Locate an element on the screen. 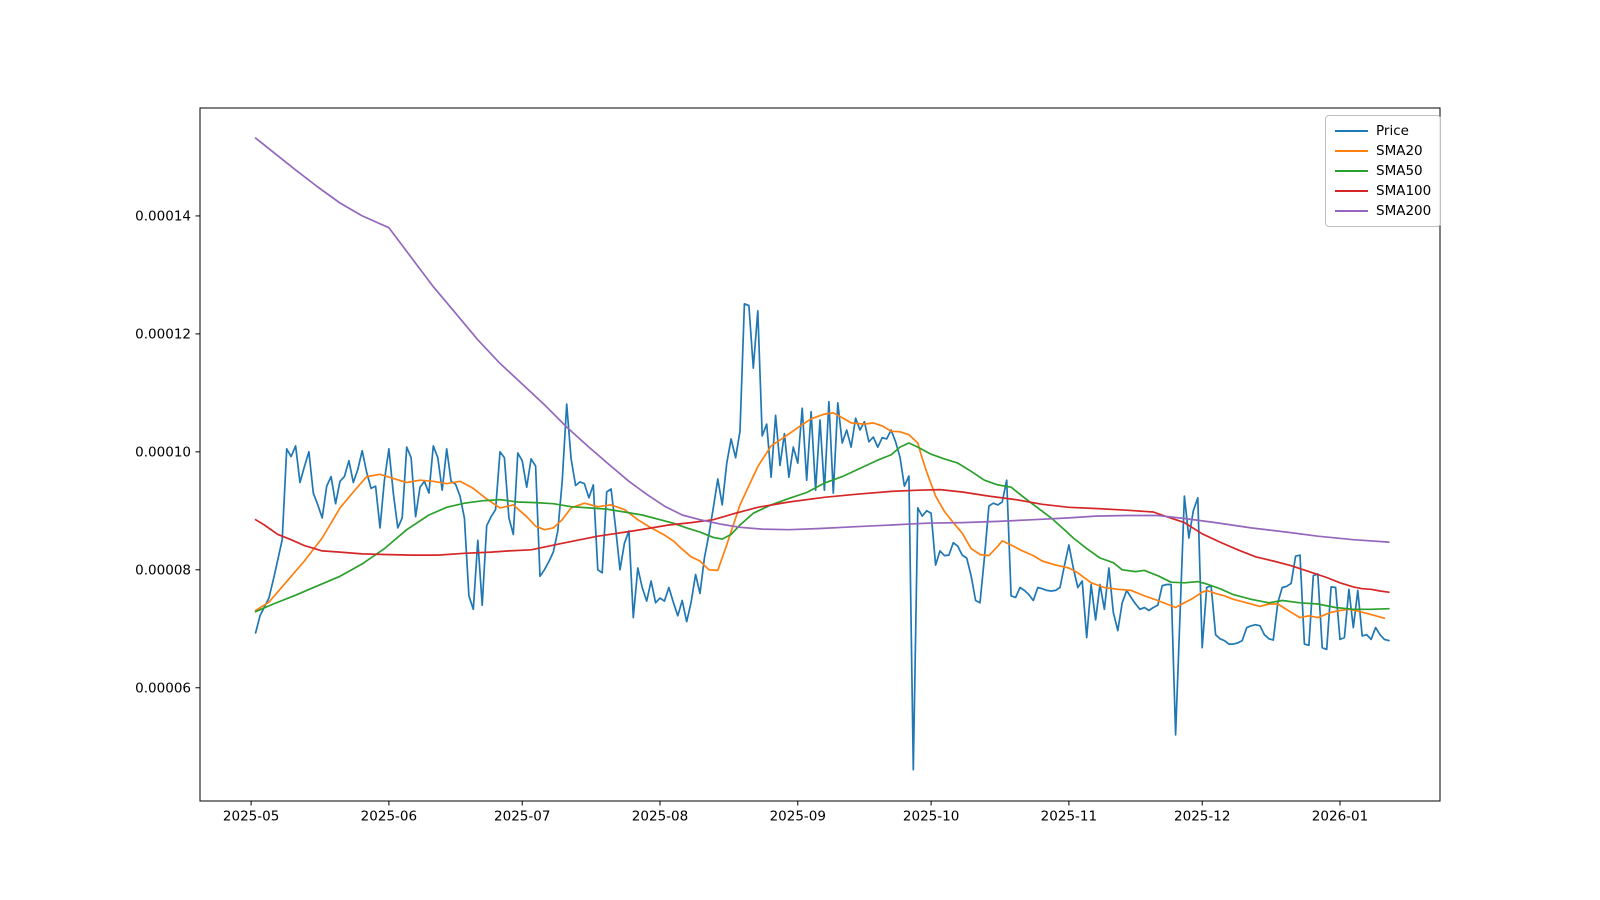 The image size is (1600, 900). x-tick-label: 2026-01 is located at coordinates (1340, 817).